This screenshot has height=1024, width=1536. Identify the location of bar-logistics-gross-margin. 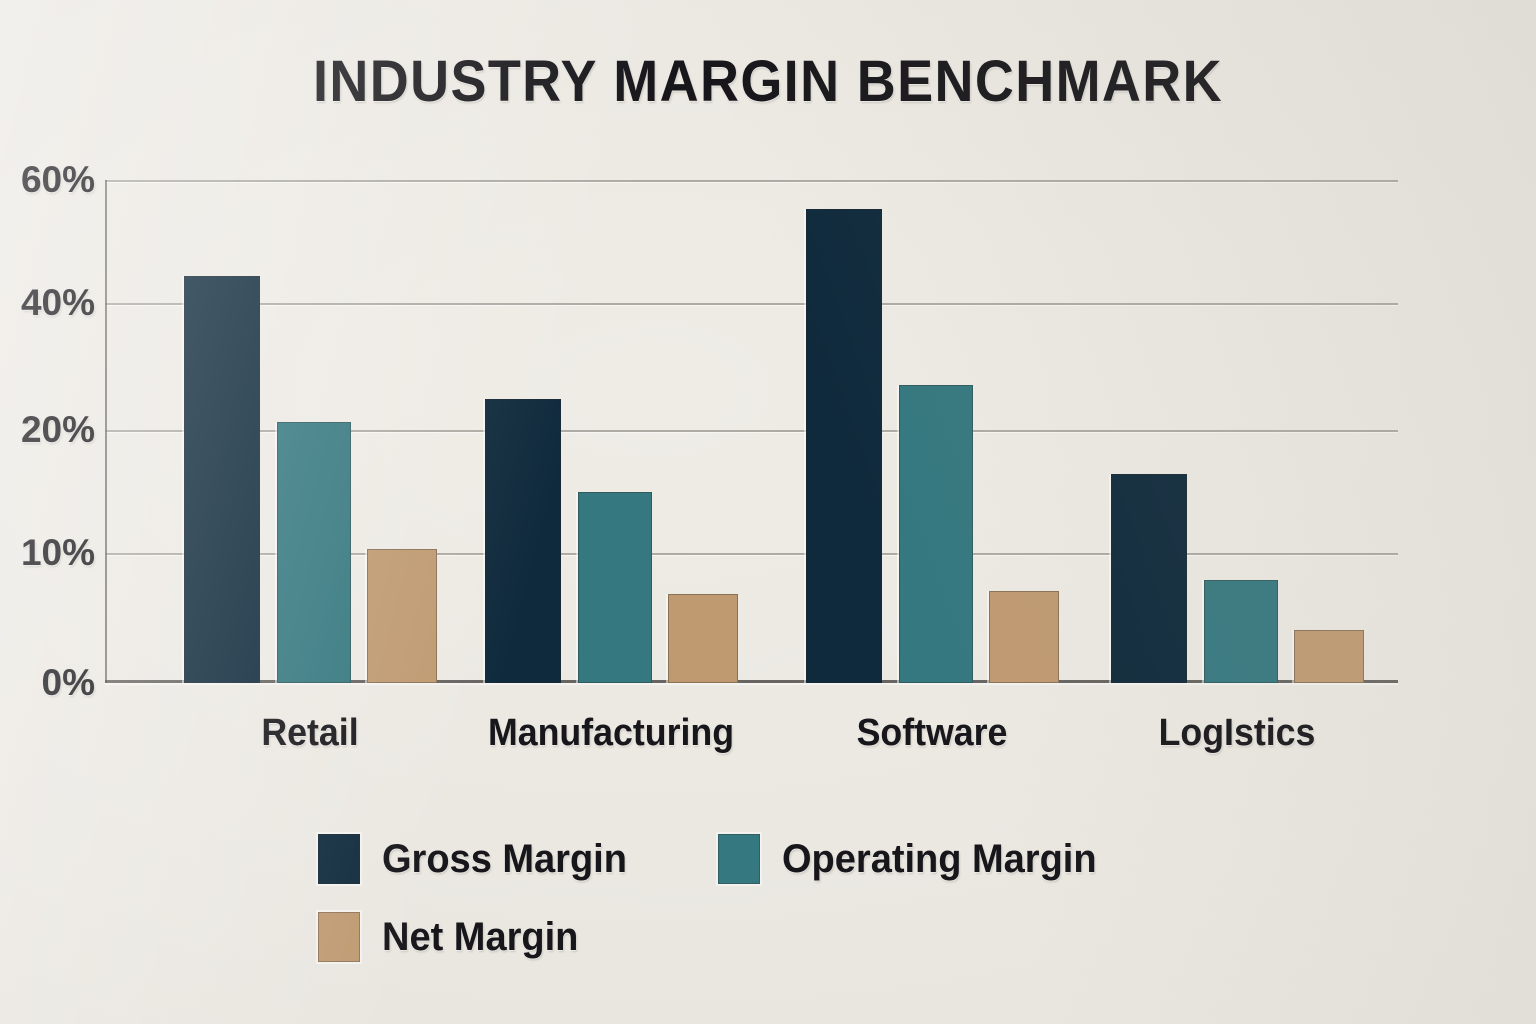
(1149, 578).